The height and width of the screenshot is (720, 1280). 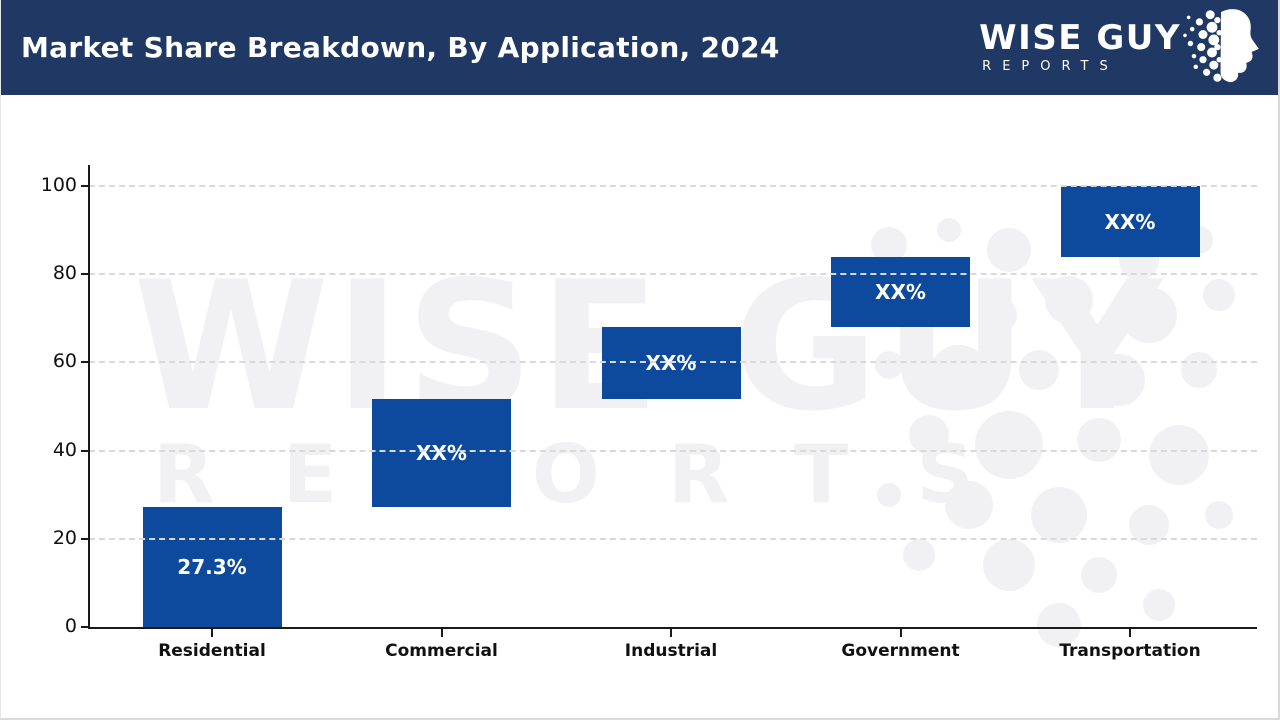 I want to click on y-tick-label-20: 20, so click(x=64, y=537).